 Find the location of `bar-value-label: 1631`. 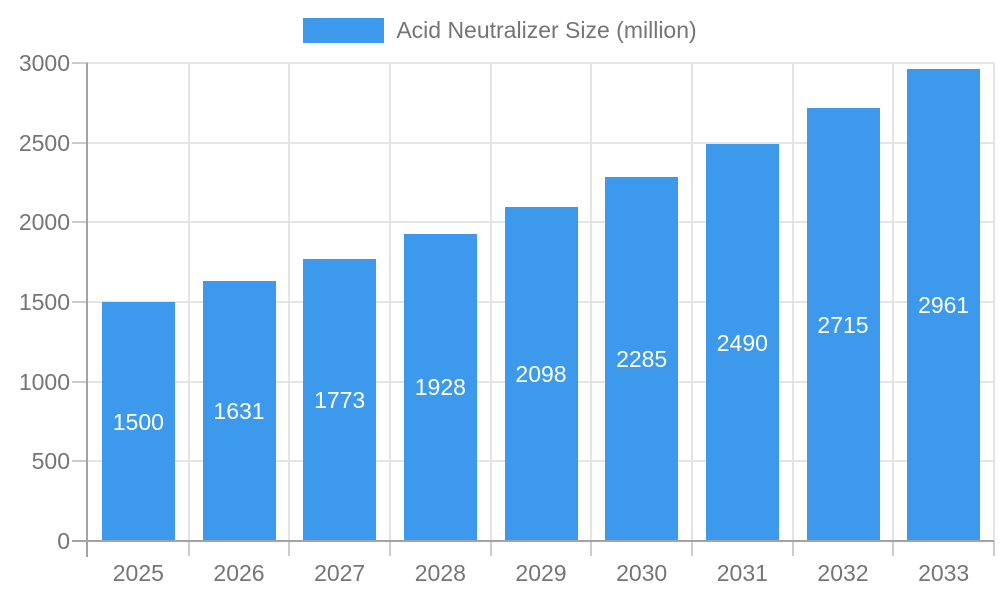

bar-value-label: 1631 is located at coordinates (239, 411).